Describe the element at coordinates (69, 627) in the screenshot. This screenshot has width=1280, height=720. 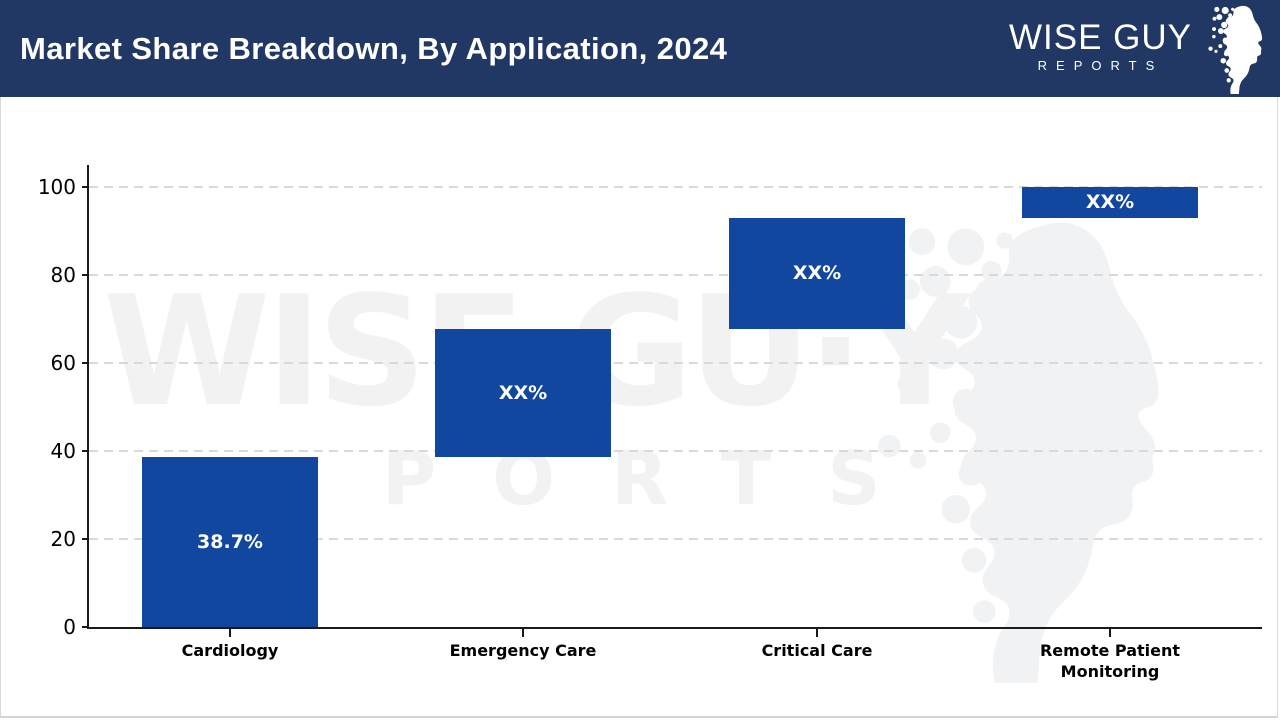
I see `y-tick-label: 0` at that location.